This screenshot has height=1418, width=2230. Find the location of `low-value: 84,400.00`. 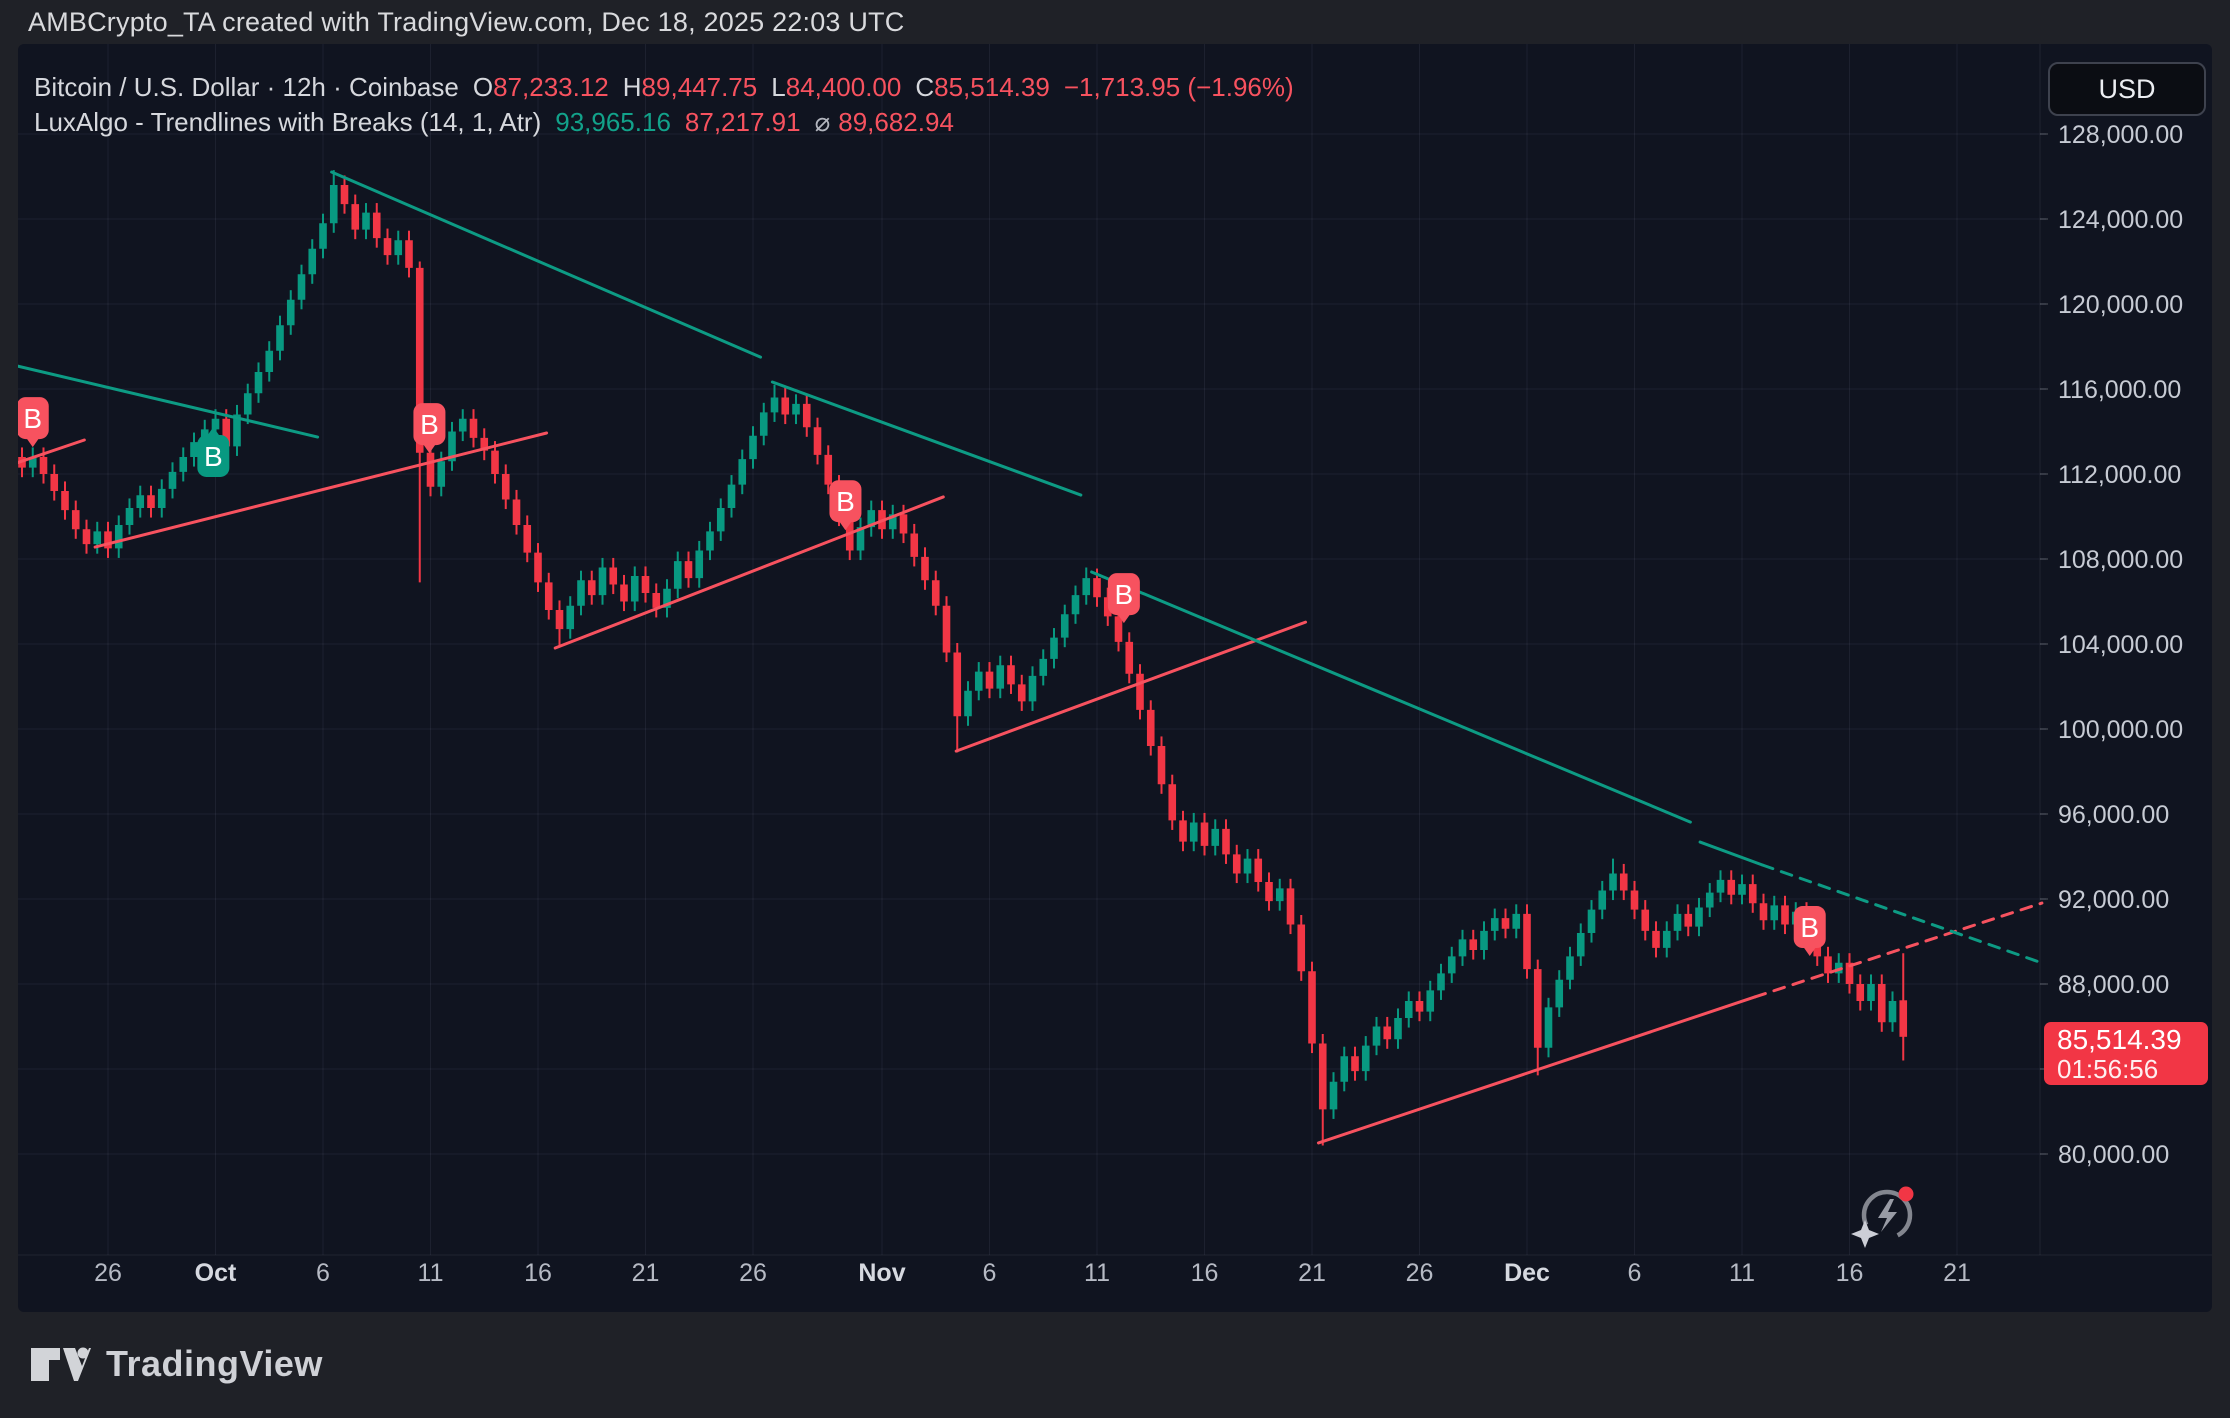

low-value: 84,400.00 is located at coordinates (843, 87).